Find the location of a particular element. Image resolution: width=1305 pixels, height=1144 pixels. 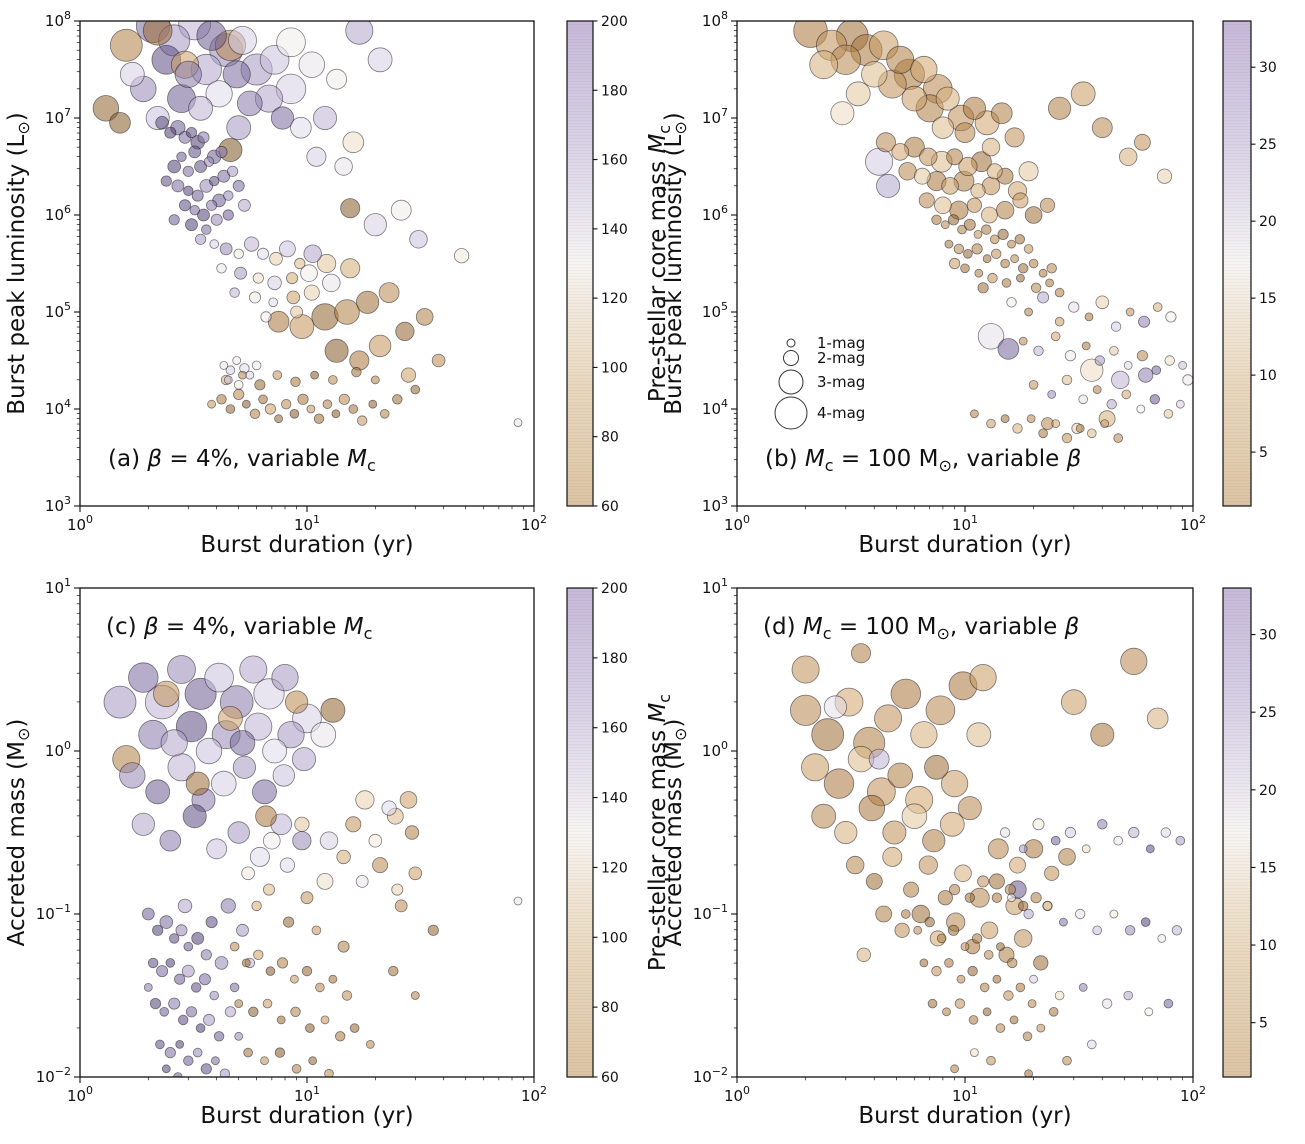

tick-label: 10 is located at coordinates (1268, 376).